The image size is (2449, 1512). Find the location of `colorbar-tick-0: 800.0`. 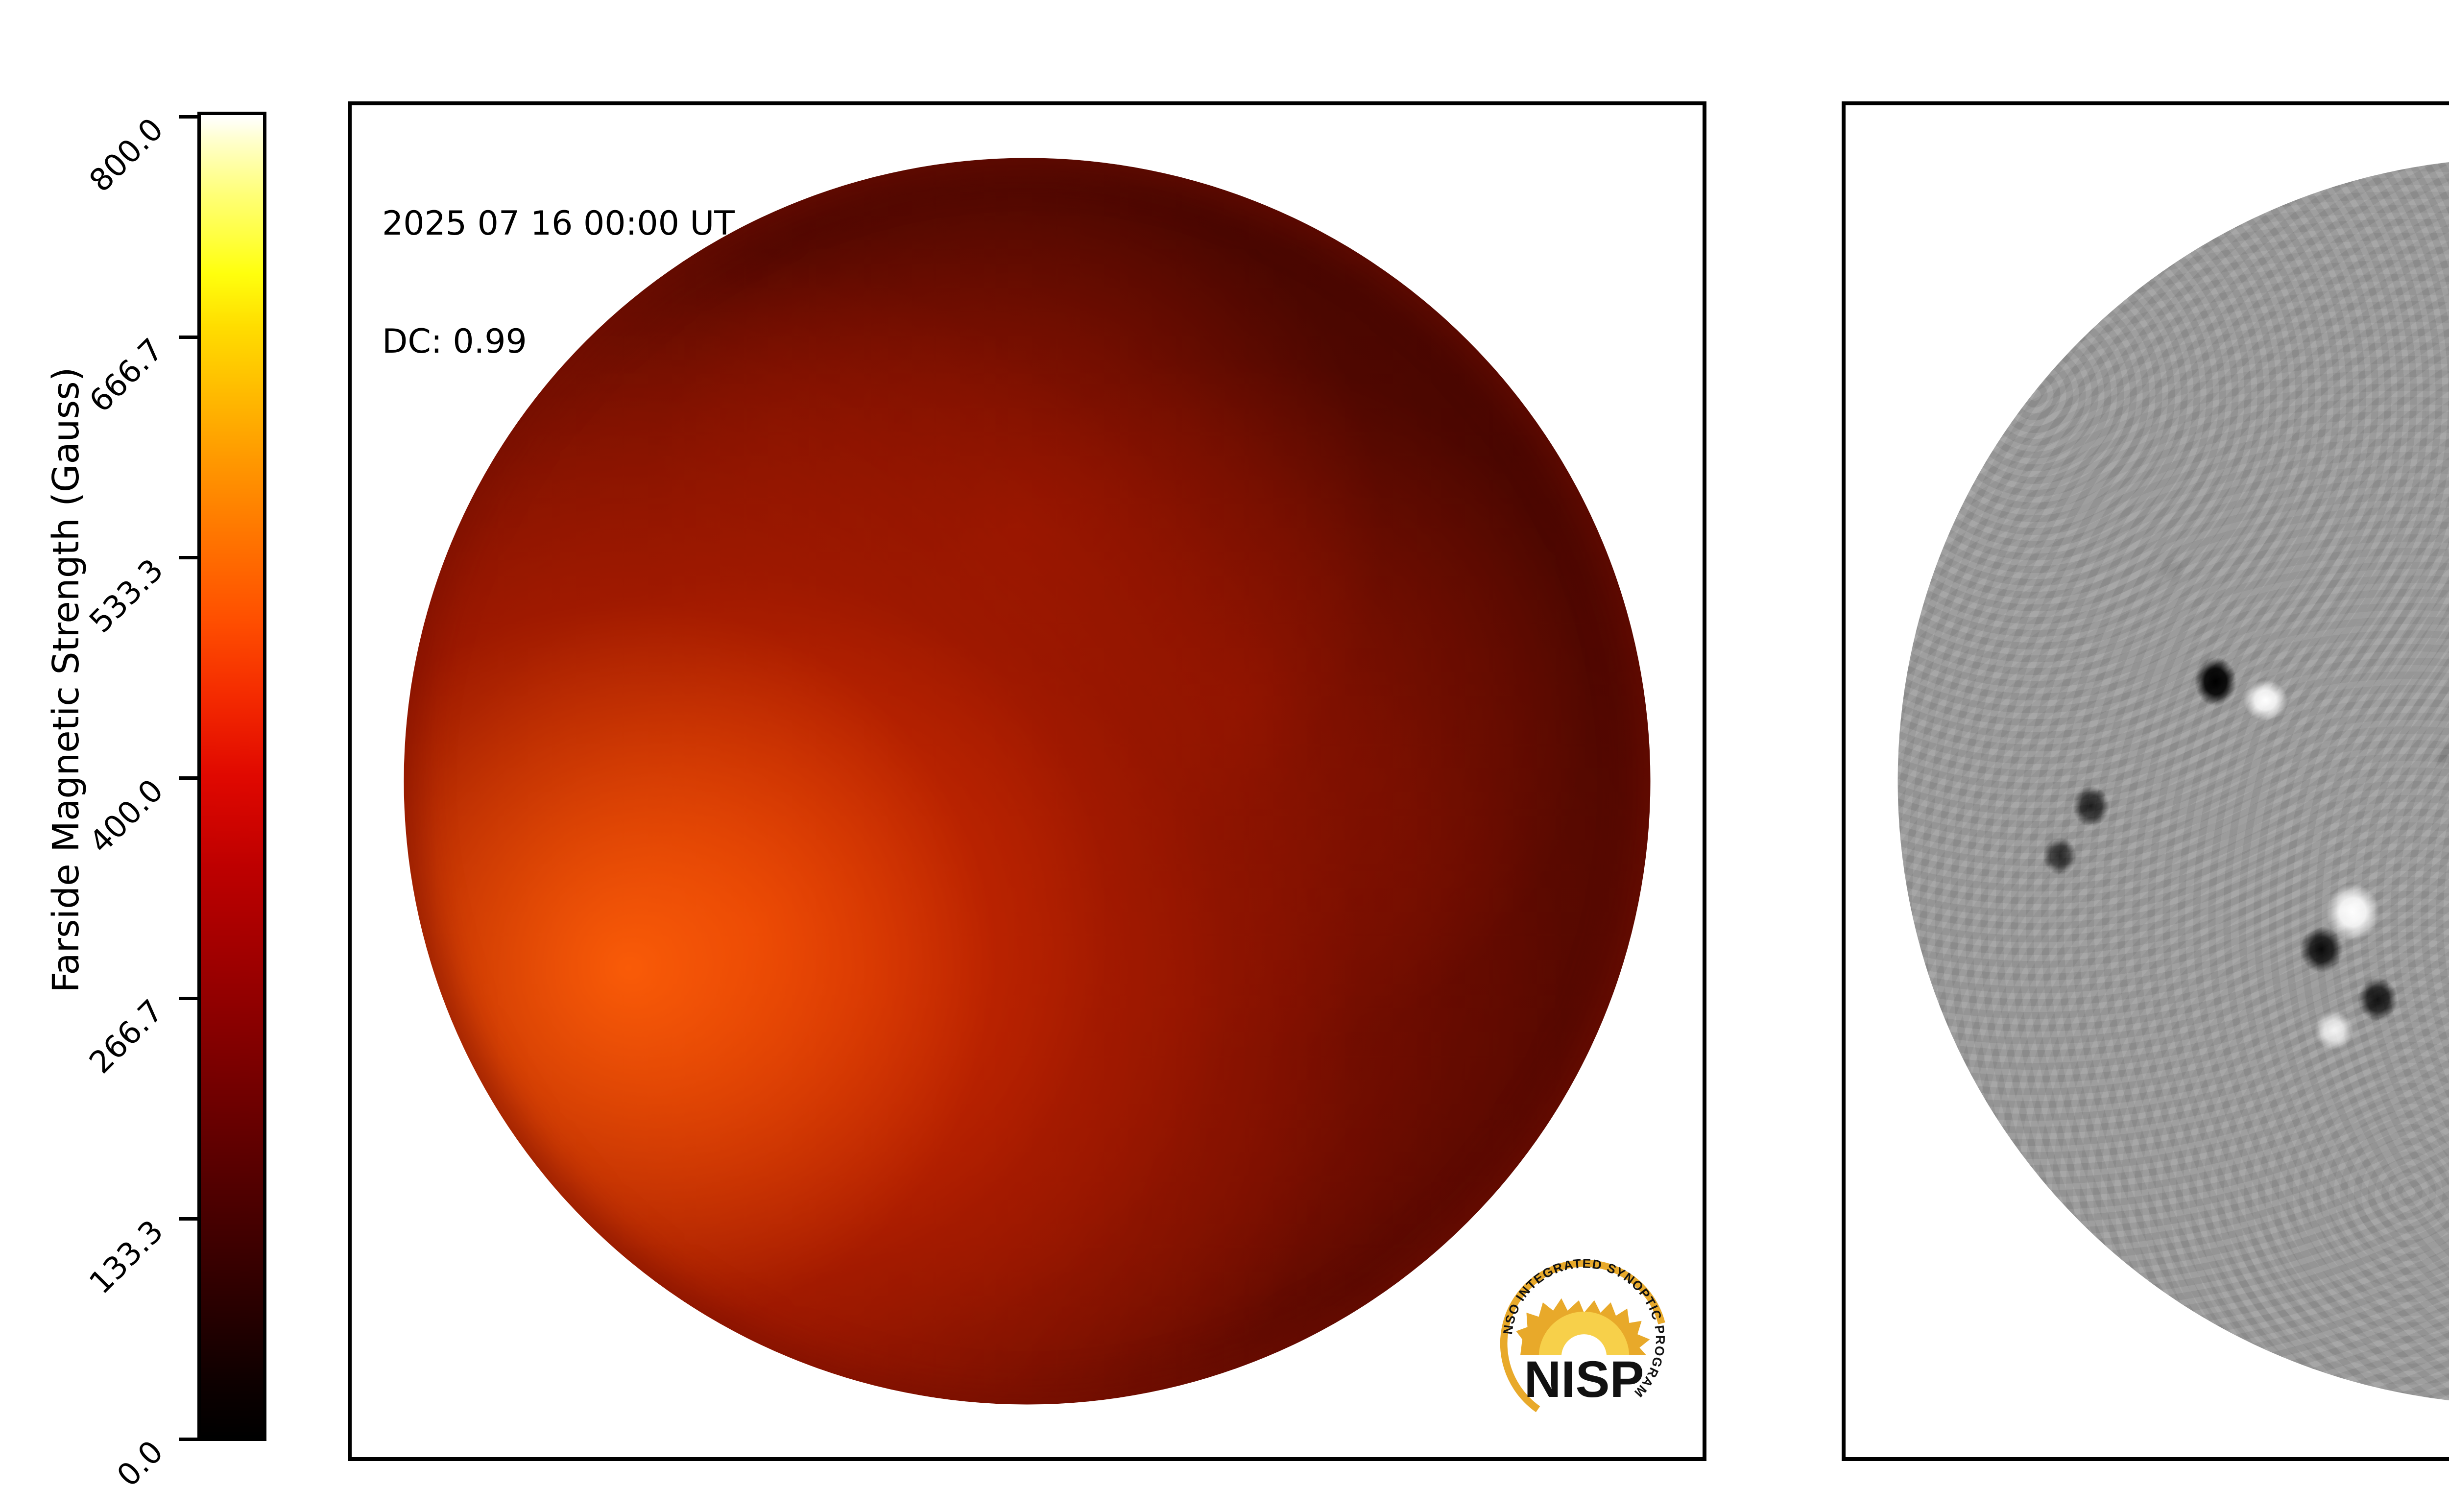

colorbar-tick-0: 800.0 is located at coordinates (141, 155).